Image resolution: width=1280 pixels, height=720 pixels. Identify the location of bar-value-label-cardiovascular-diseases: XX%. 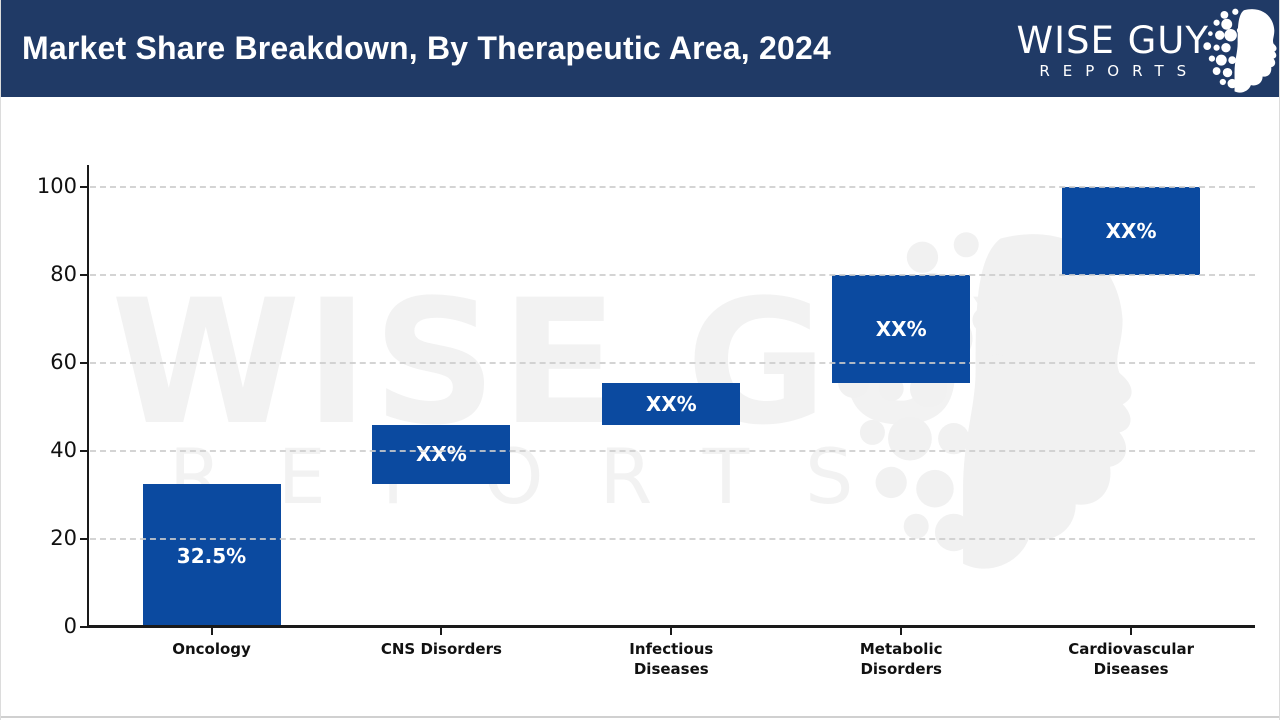
(1131, 231).